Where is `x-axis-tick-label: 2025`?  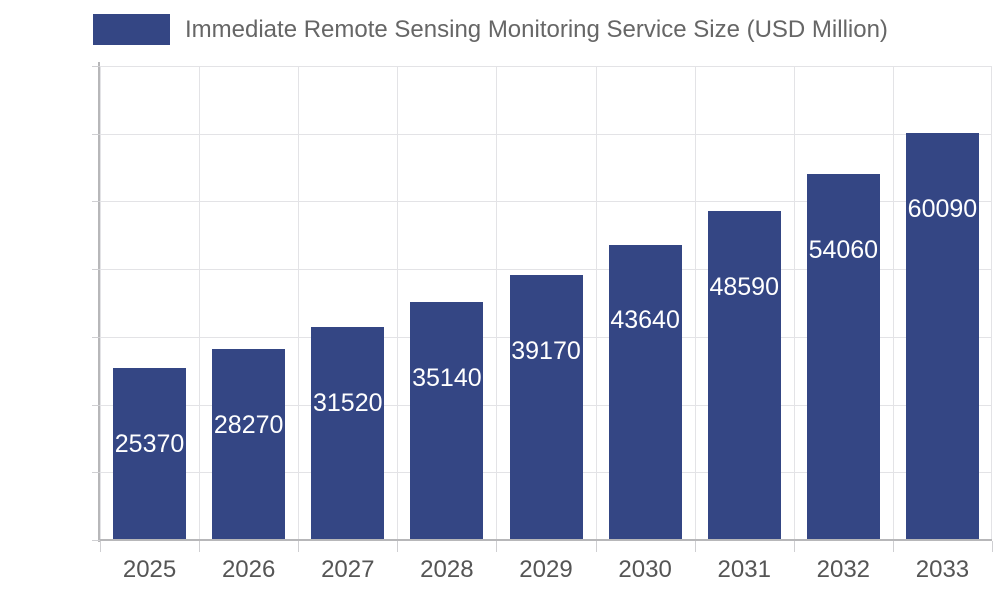
x-axis-tick-label: 2025 is located at coordinates (149, 569).